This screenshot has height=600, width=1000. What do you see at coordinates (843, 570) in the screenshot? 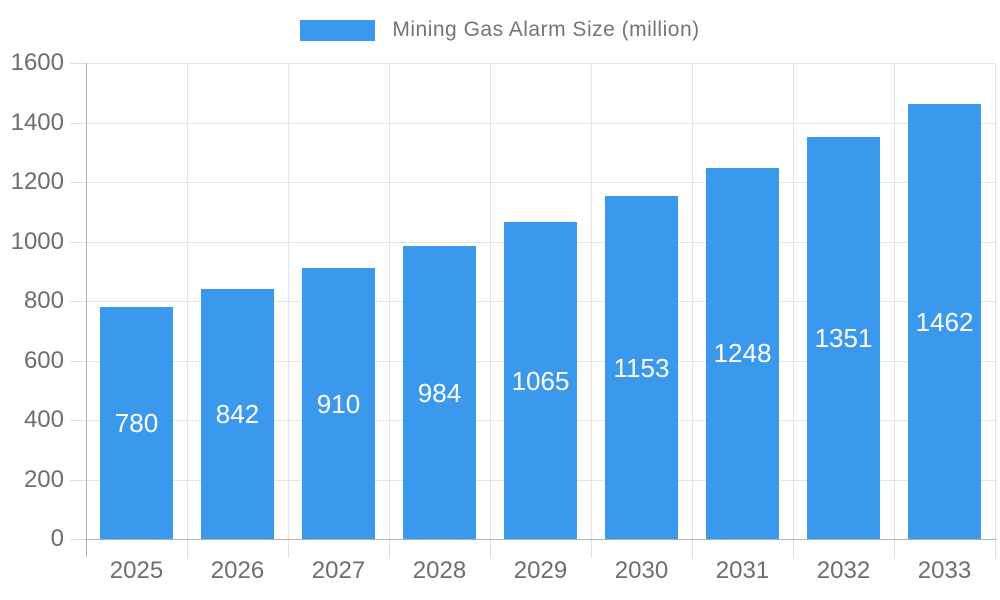
I see `x-tick-label: 2032` at bounding box center [843, 570].